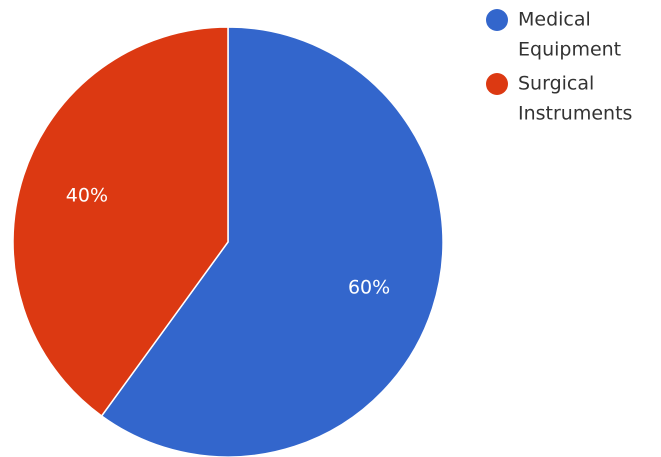 Image resolution: width=661 pixels, height=457 pixels. I want to click on legend-label: Equipment, so click(569, 50).